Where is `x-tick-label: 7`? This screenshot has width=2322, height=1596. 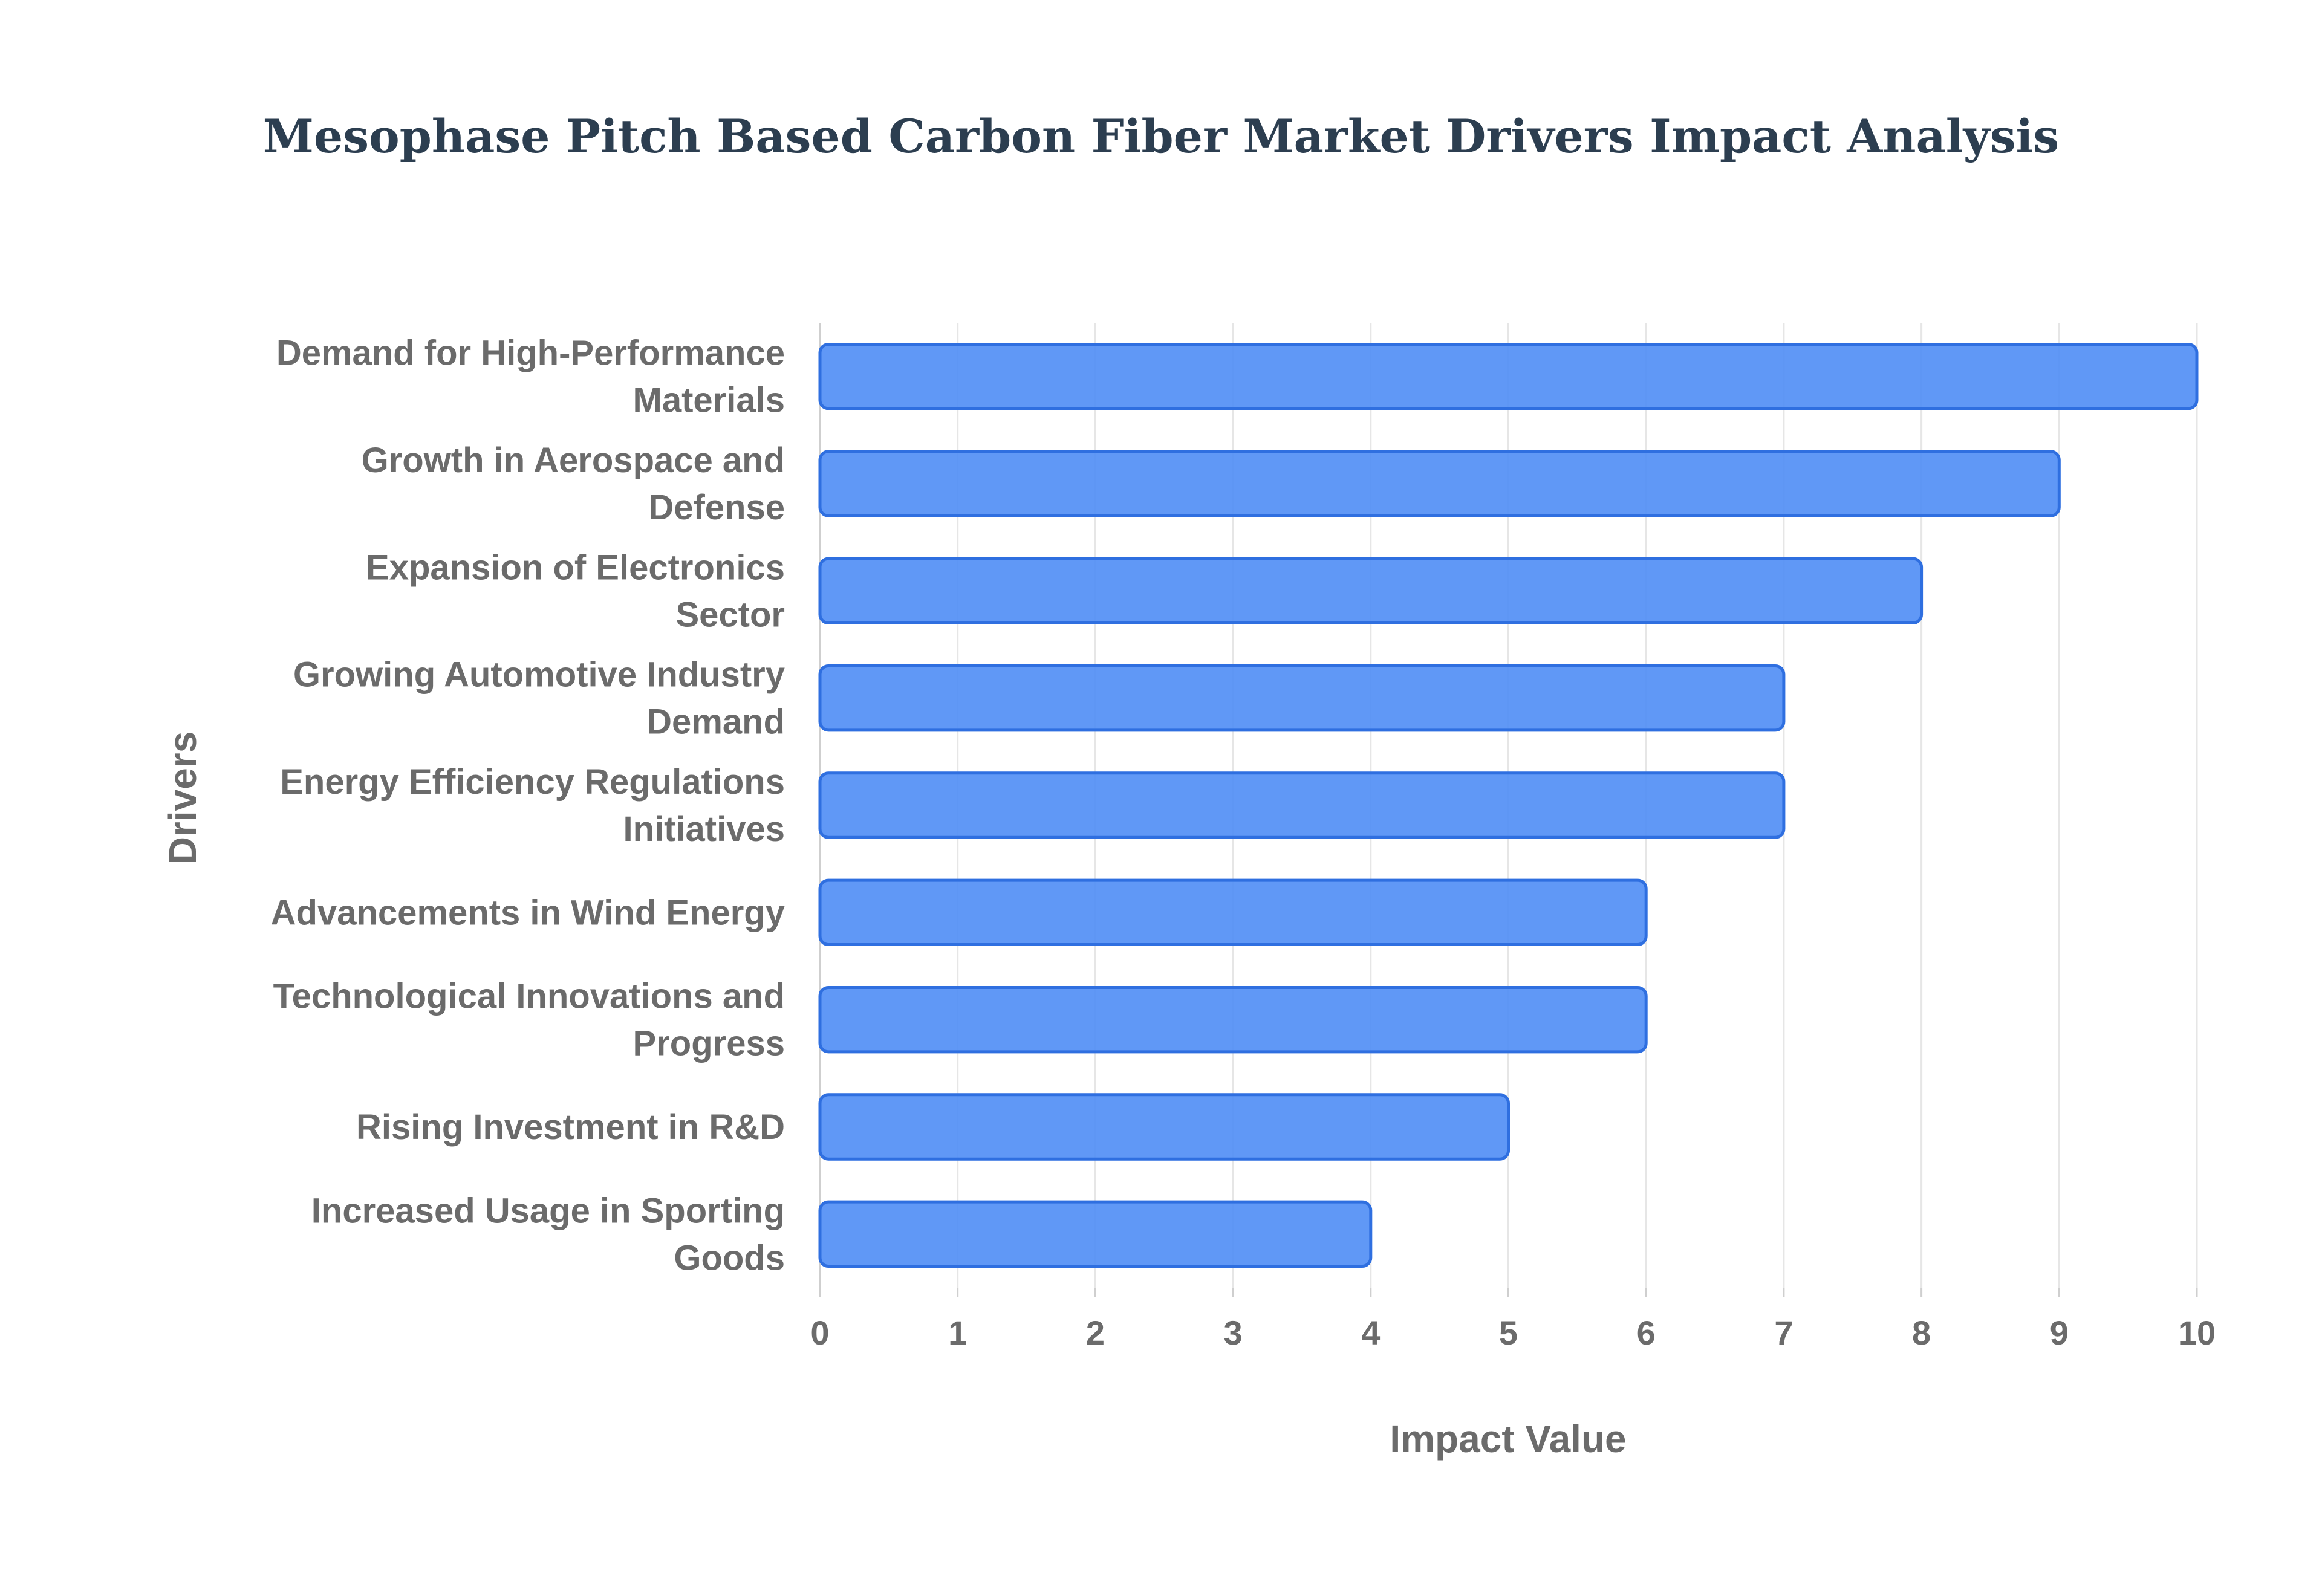 x-tick-label: 7 is located at coordinates (1783, 1333).